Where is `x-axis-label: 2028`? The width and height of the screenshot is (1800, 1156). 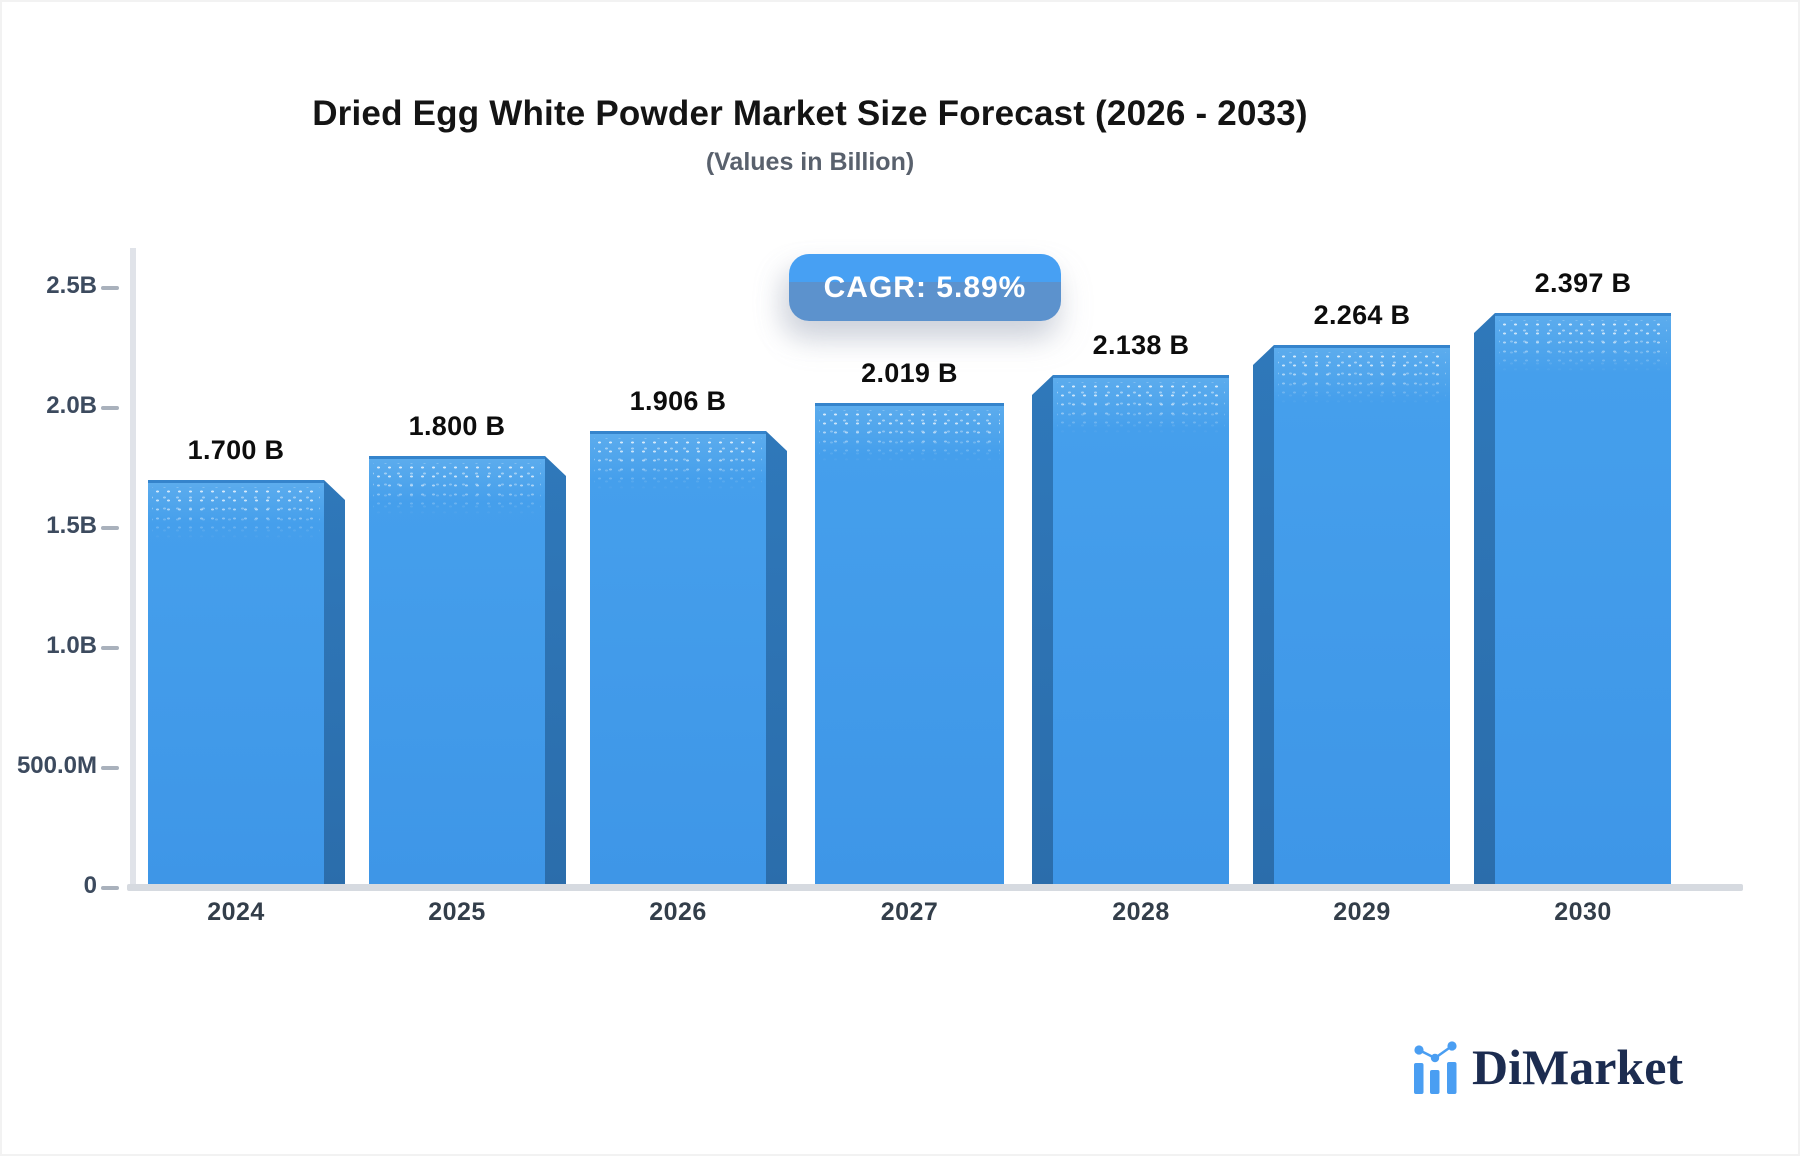 x-axis-label: 2028 is located at coordinates (1141, 912).